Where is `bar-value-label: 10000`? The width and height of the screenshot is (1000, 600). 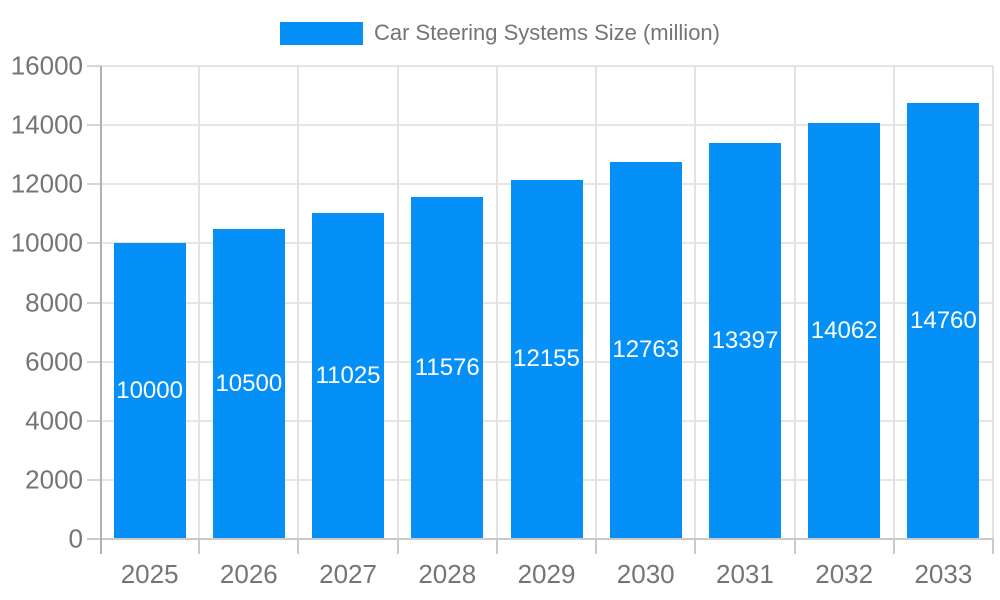 bar-value-label: 10000 is located at coordinates (149, 391).